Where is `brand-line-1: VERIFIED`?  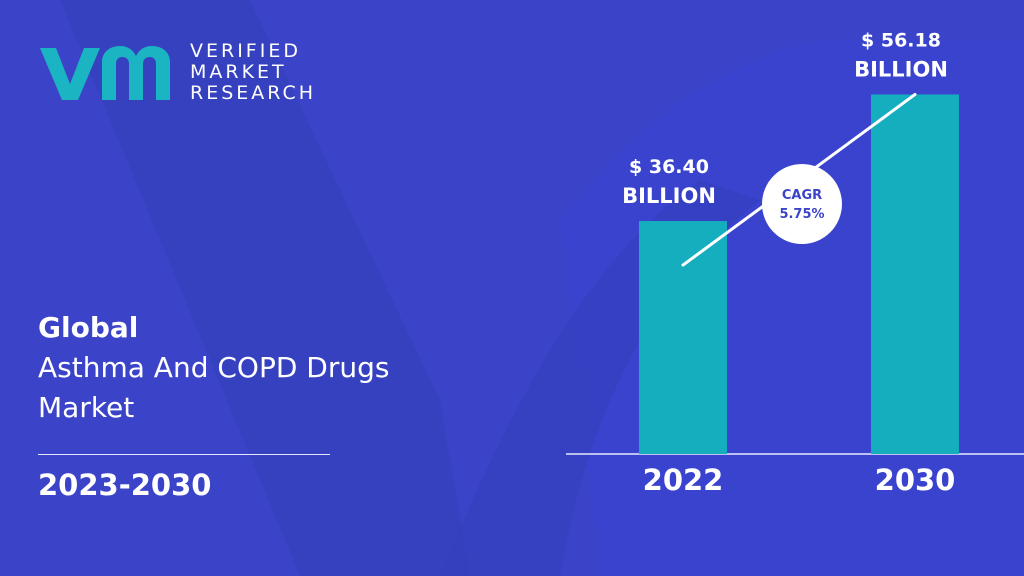
brand-line-1: VERIFIED is located at coordinates (245, 50).